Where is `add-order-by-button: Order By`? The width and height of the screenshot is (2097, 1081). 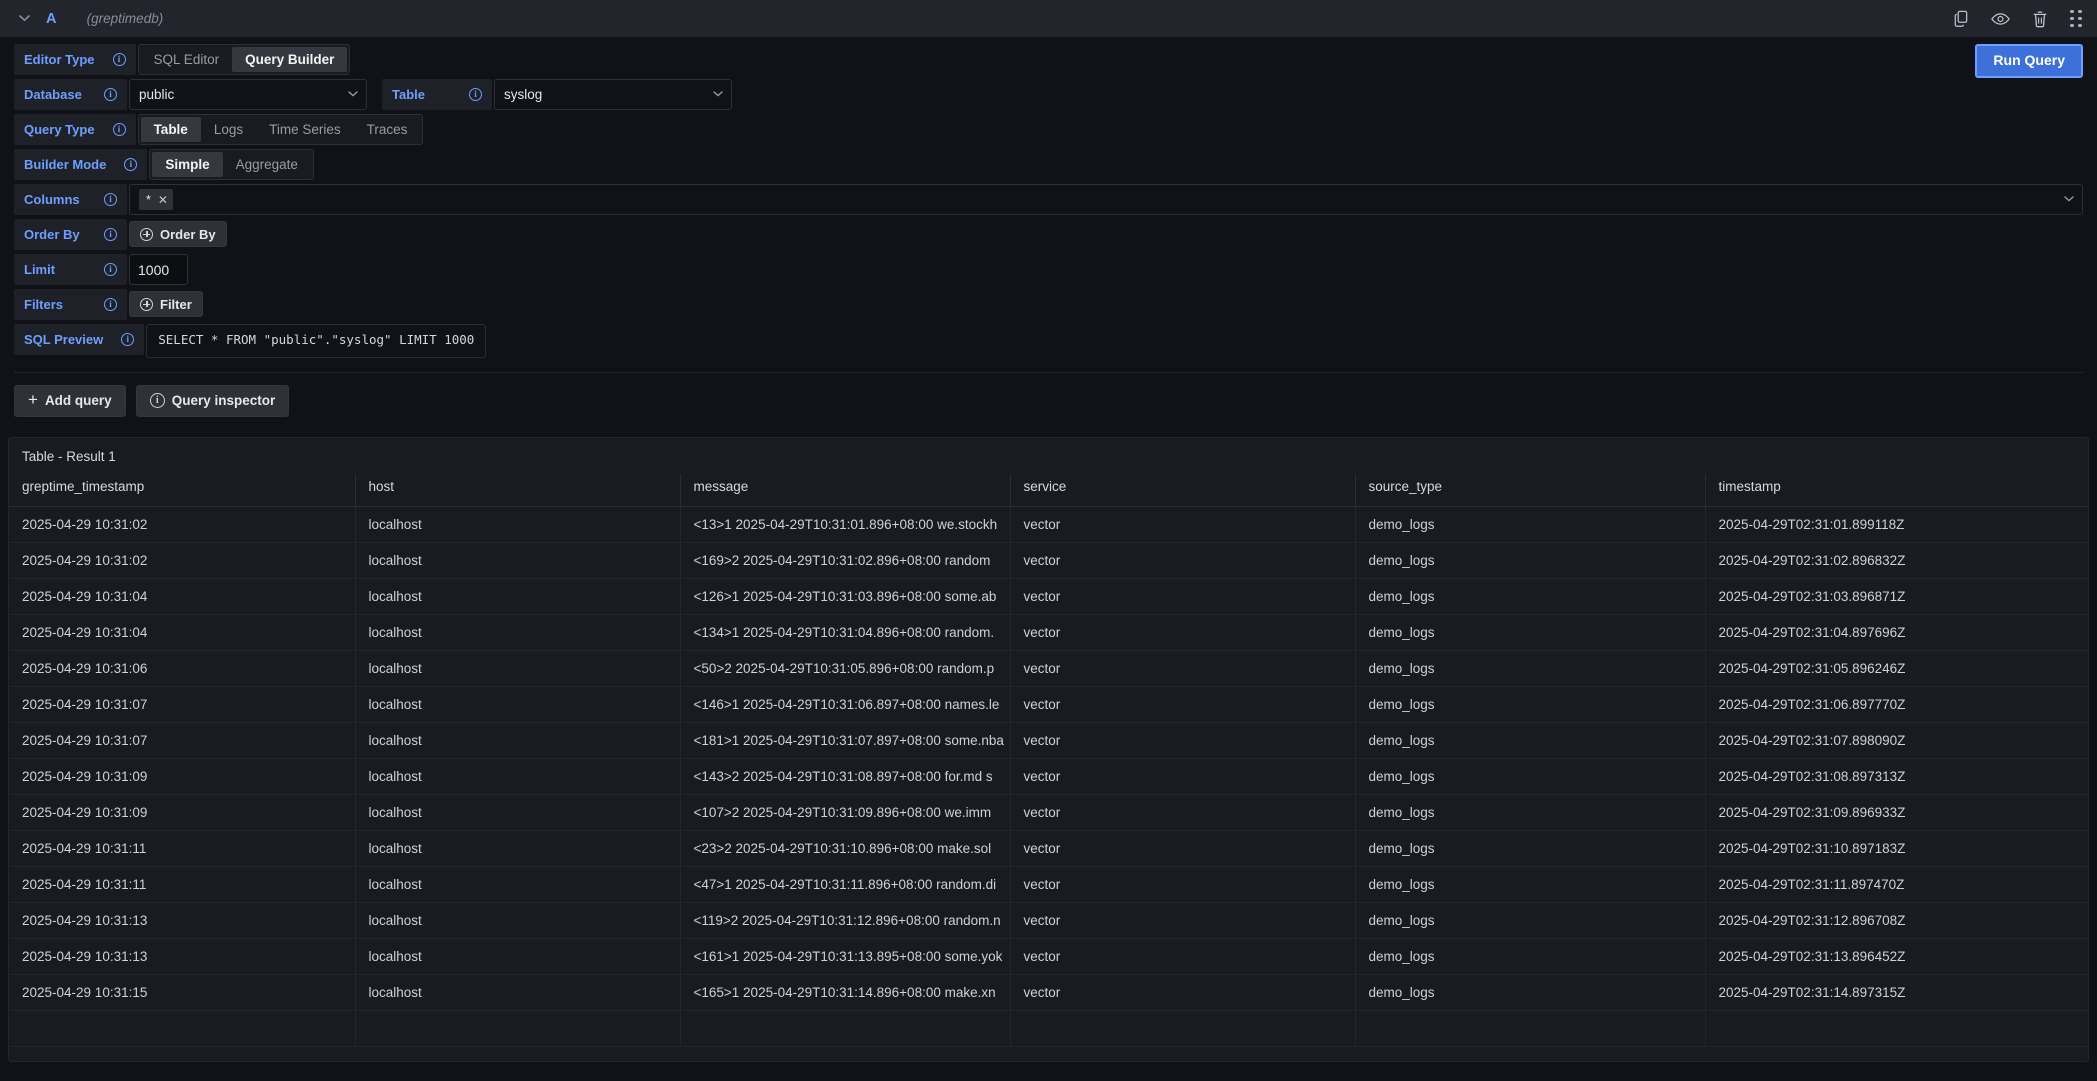
add-order-by-button: Order By is located at coordinates (178, 234).